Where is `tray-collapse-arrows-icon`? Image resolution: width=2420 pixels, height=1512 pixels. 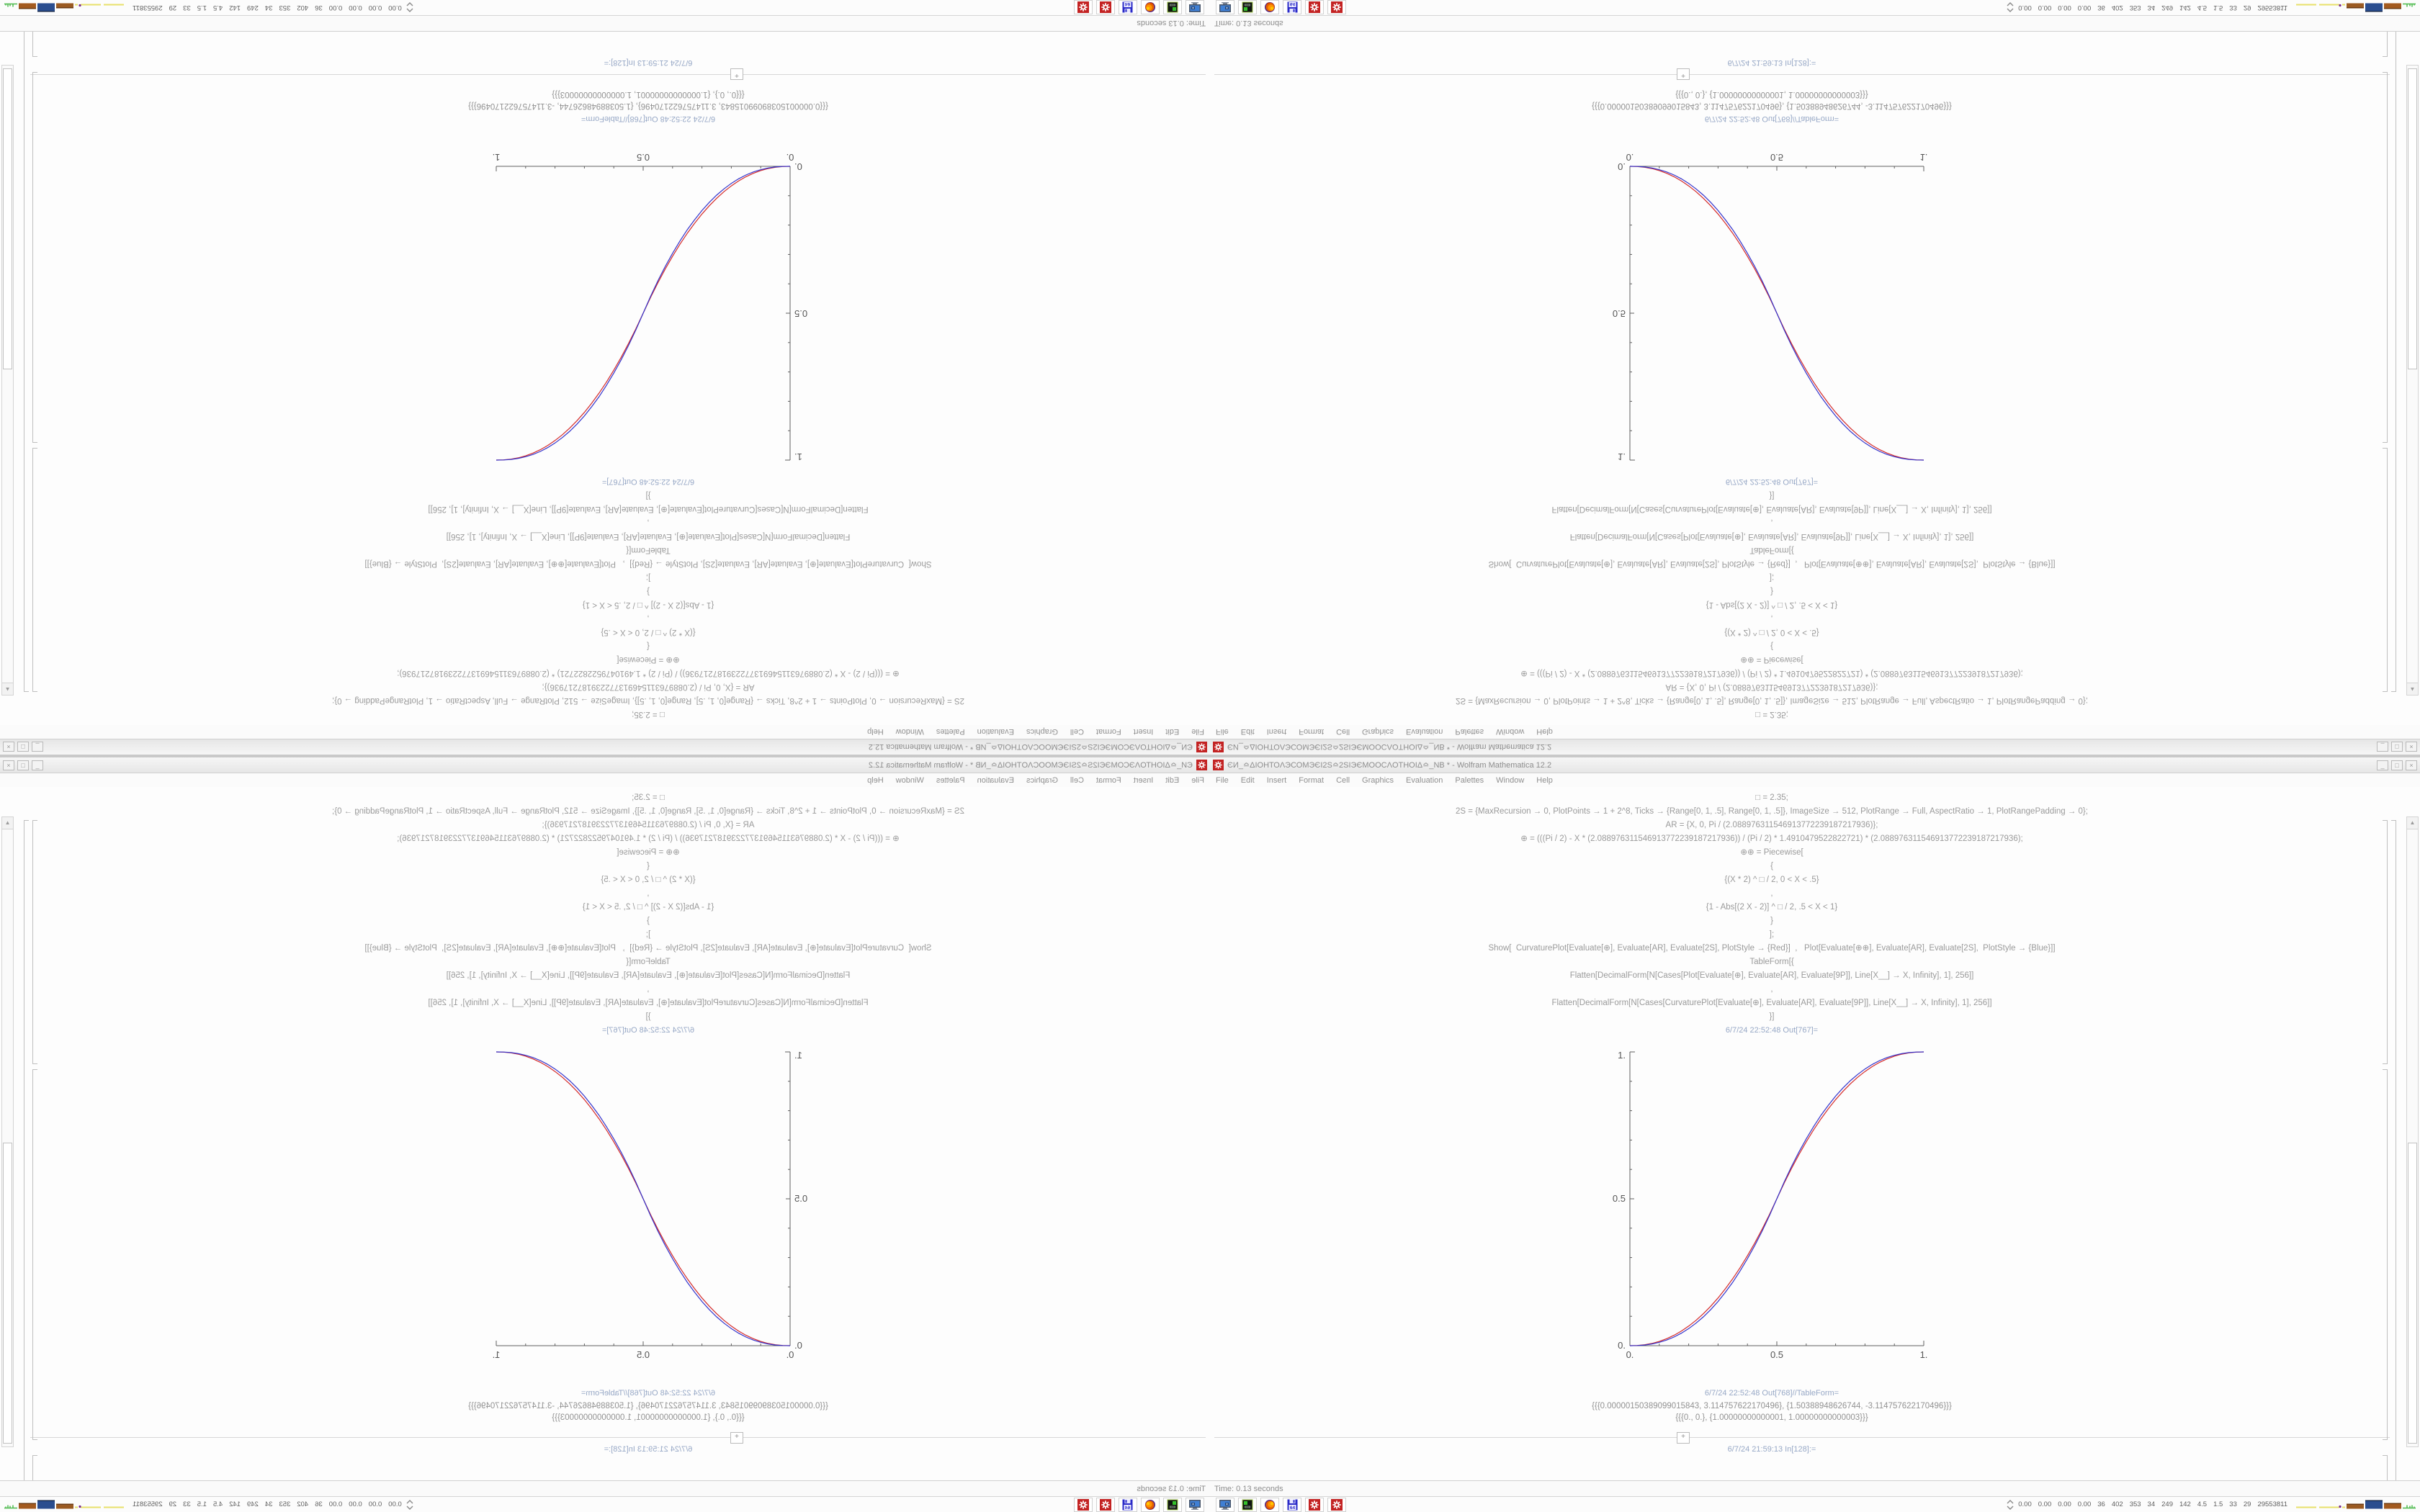
tray-collapse-arrows-icon is located at coordinates (410, 7).